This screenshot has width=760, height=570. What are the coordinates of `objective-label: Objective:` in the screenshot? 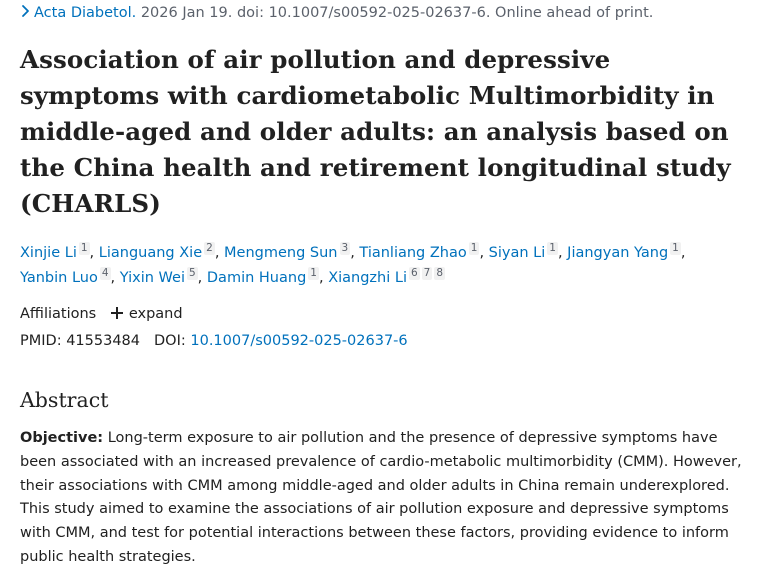 It's located at (62, 438).